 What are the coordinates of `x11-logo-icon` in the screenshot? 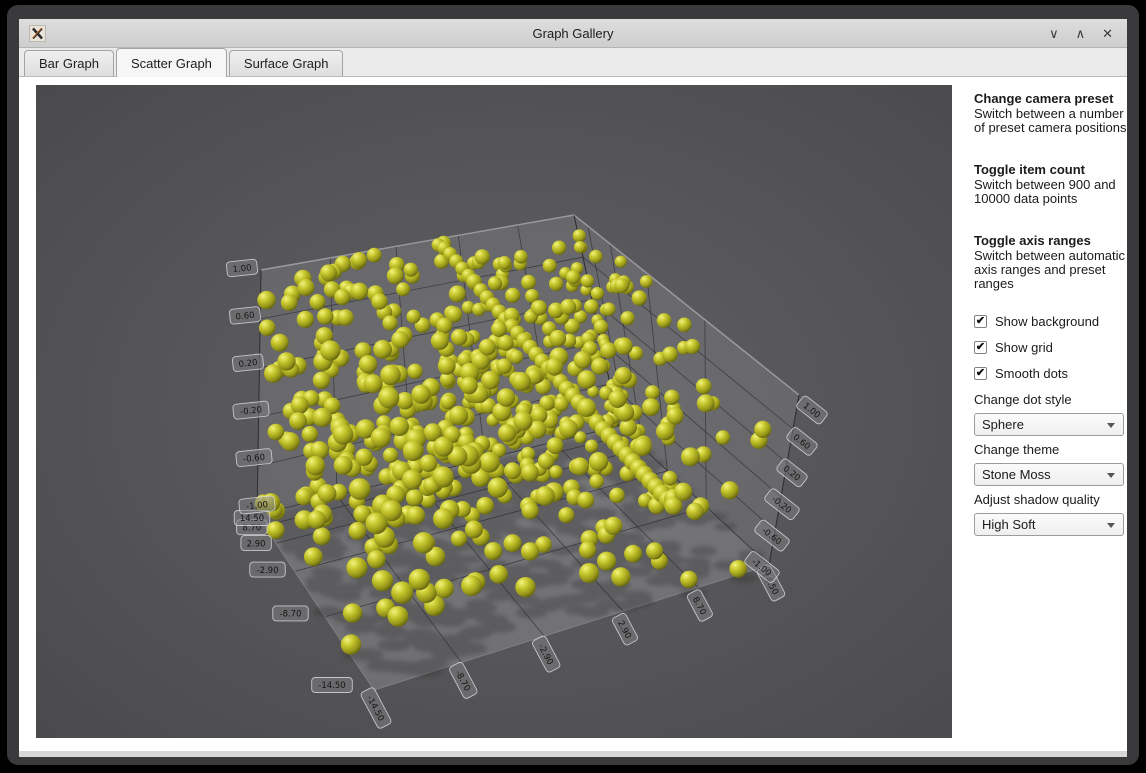 It's located at (37, 33).